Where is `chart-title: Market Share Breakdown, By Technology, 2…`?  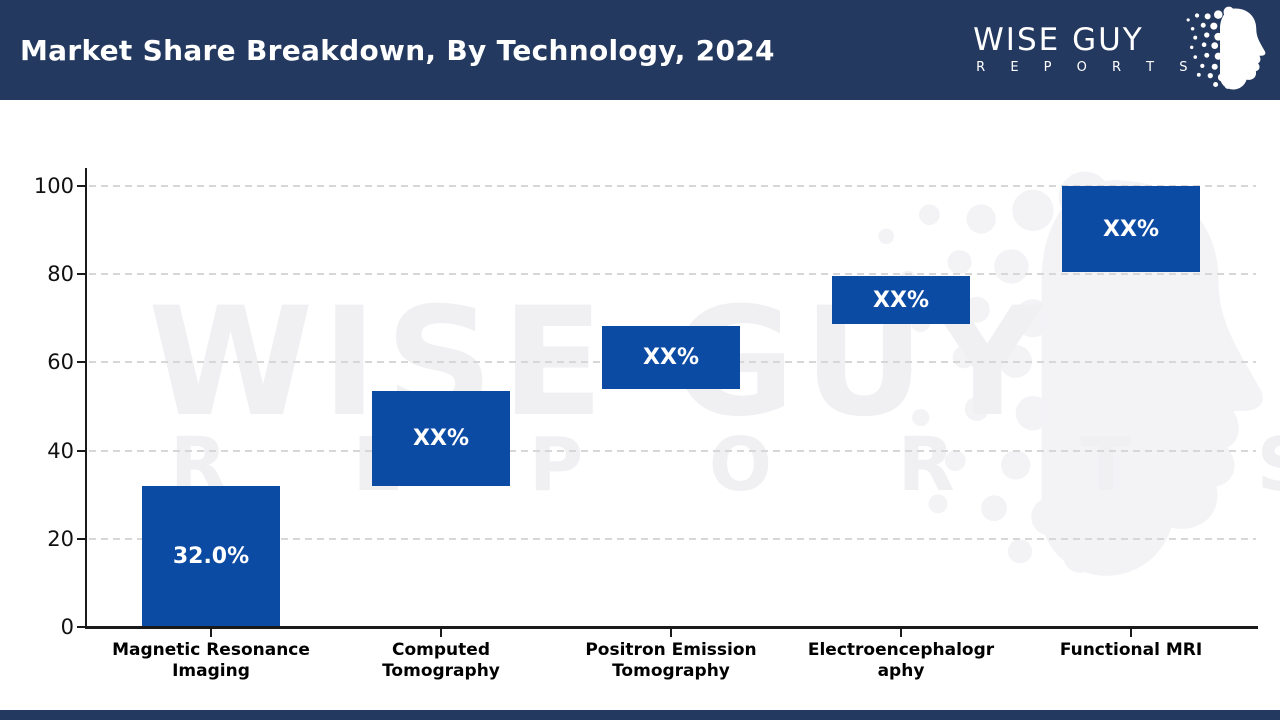 chart-title: Market Share Breakdown, By Technology, 2… is located at coordinates (397, 50).